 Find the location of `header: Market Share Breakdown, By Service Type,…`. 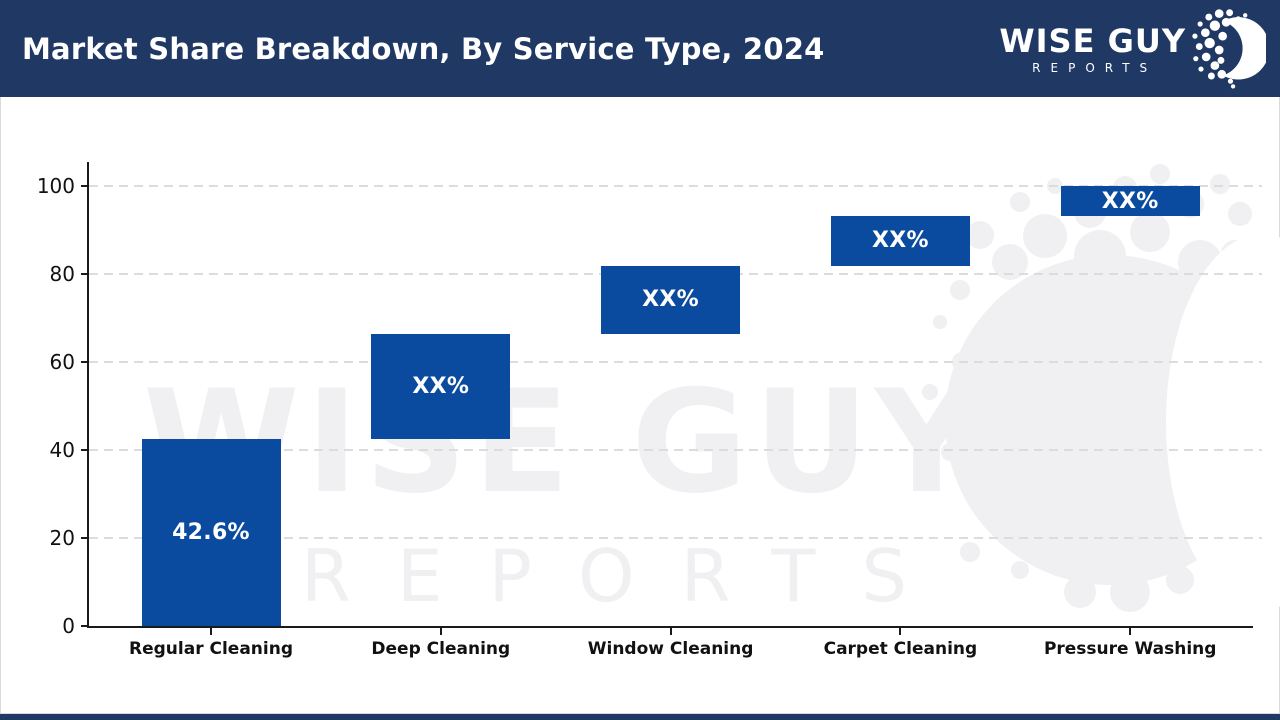

header: Market Share Breakdown, By Service Type,… is located at coordinates (640, 48).